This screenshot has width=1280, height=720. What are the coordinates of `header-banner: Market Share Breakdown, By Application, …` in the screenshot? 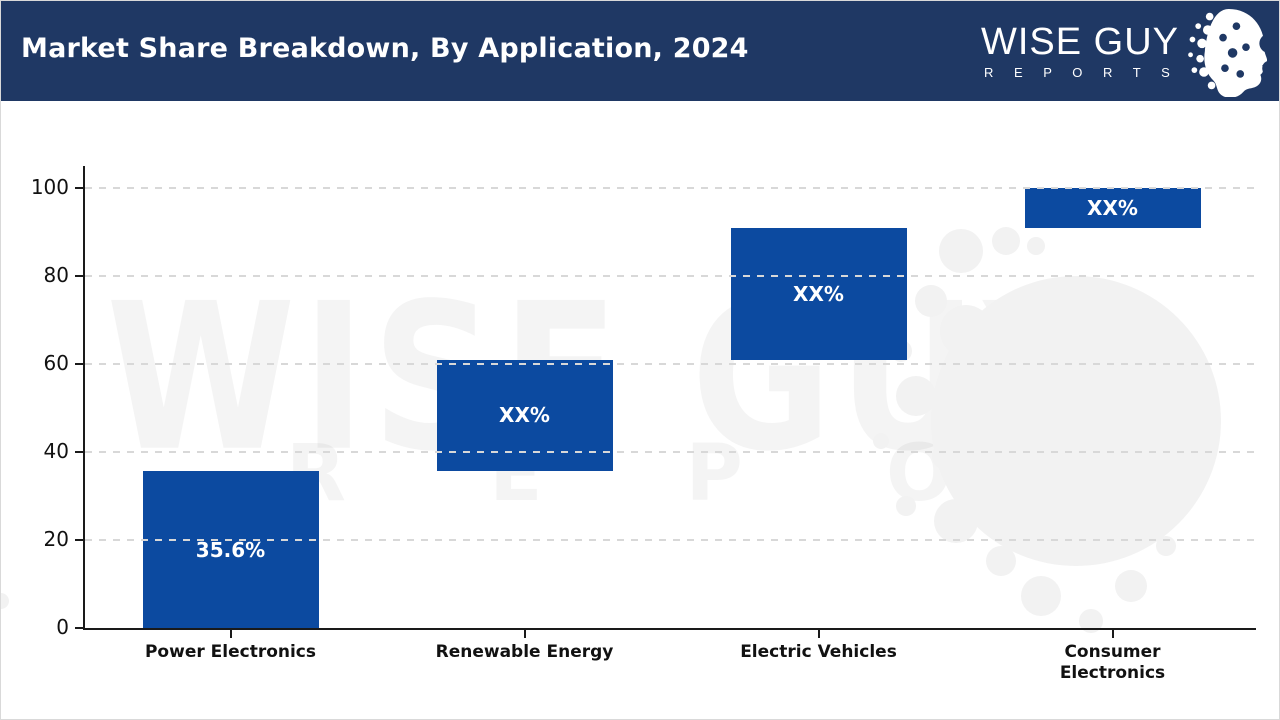 It's located at (640, 51).